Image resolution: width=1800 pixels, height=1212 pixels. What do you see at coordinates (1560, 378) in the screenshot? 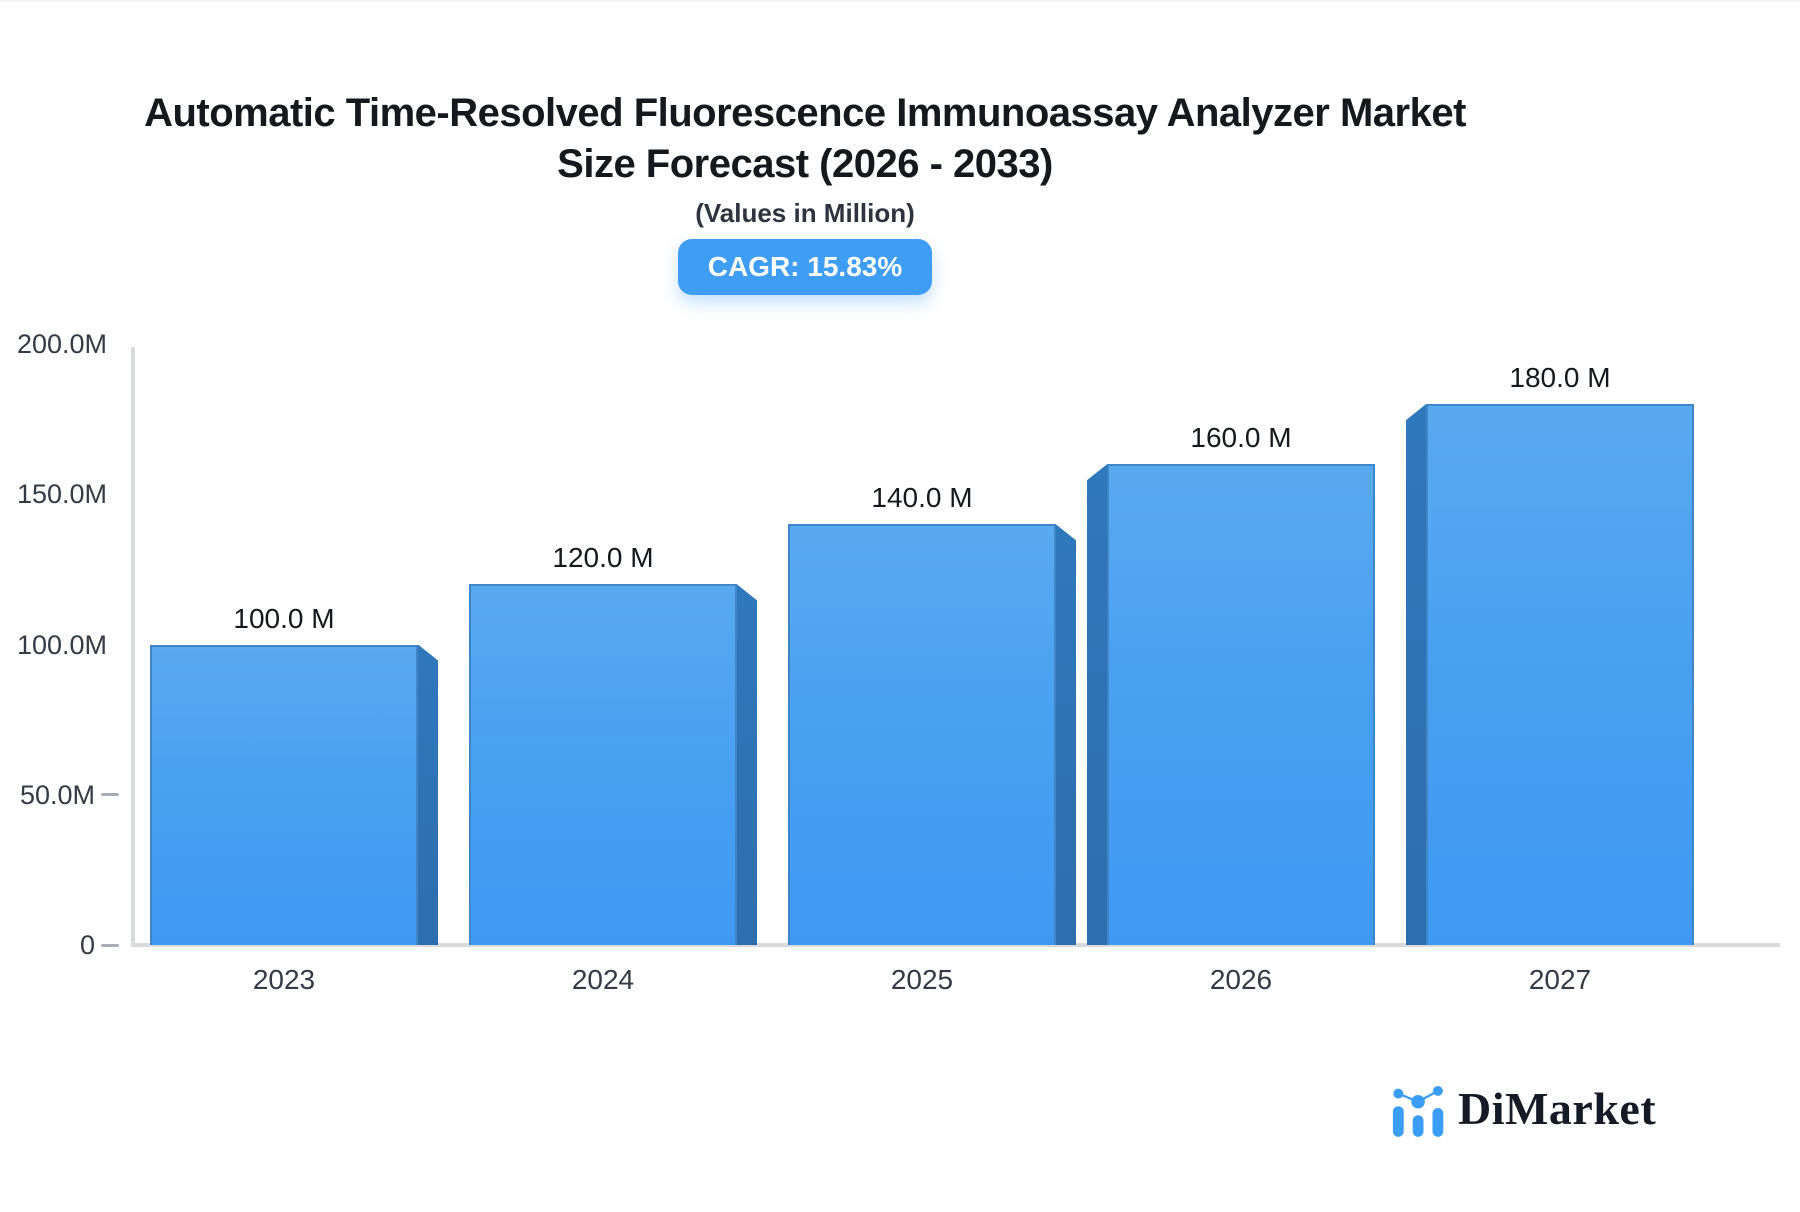
I see `bar-value-label: 180.0 M` at bounding box center [1560, 378].